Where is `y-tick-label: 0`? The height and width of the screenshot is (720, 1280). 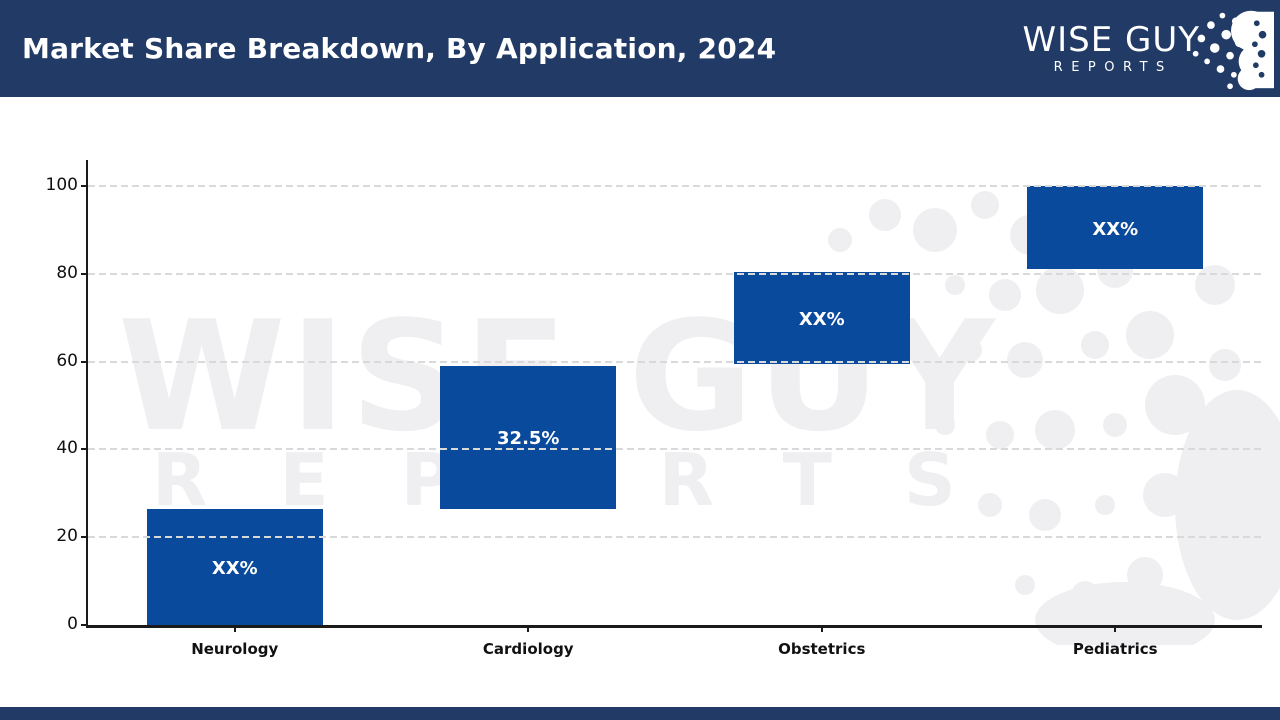 y-tick-label: 0 is located at coordinates (72, 624).